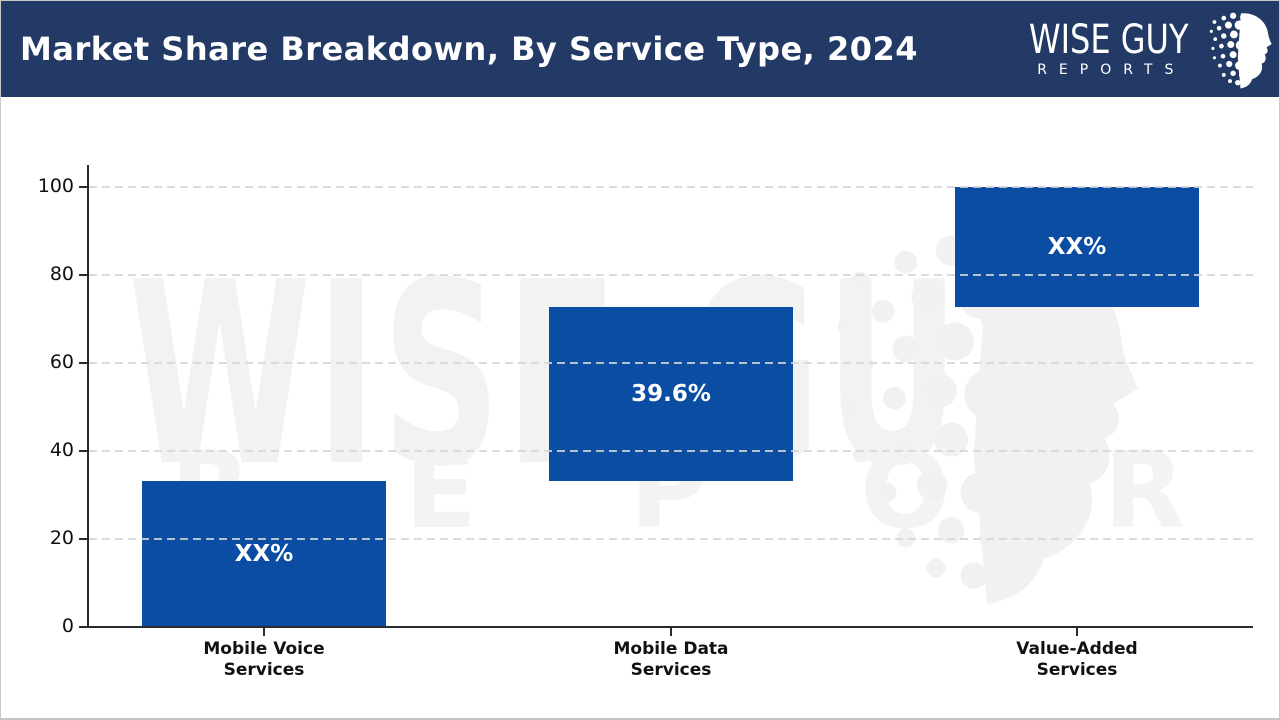 The width and height of the screenshot is (1280, 720). Describe the element at coordinates (67, 626) in the screenshot. I see `y-tick-label-0: 0` at that location.